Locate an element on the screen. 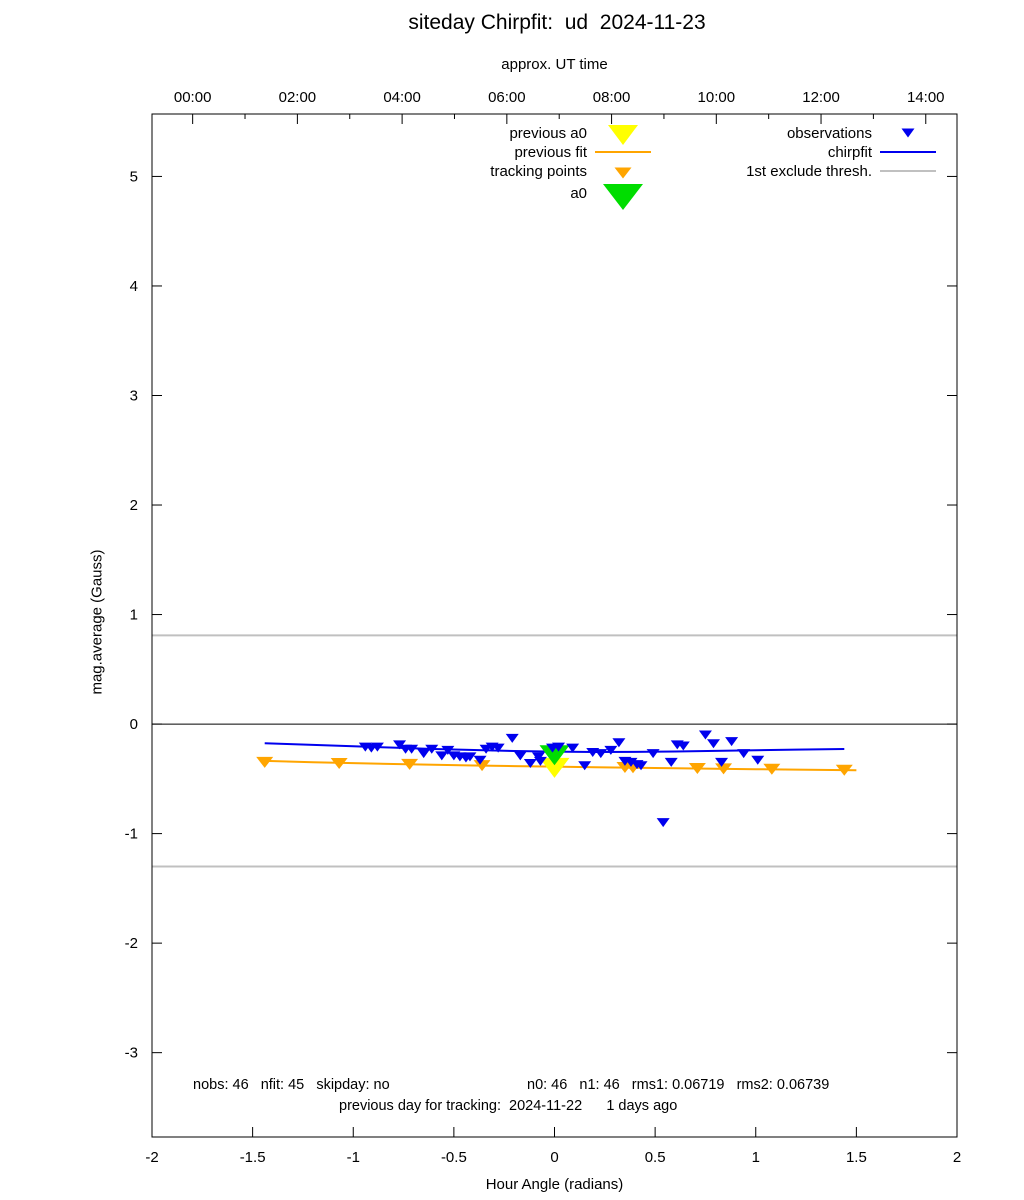 This screenshot has width=1024, height=1200. previous-a0-marker is located at coordinates (554, 767).